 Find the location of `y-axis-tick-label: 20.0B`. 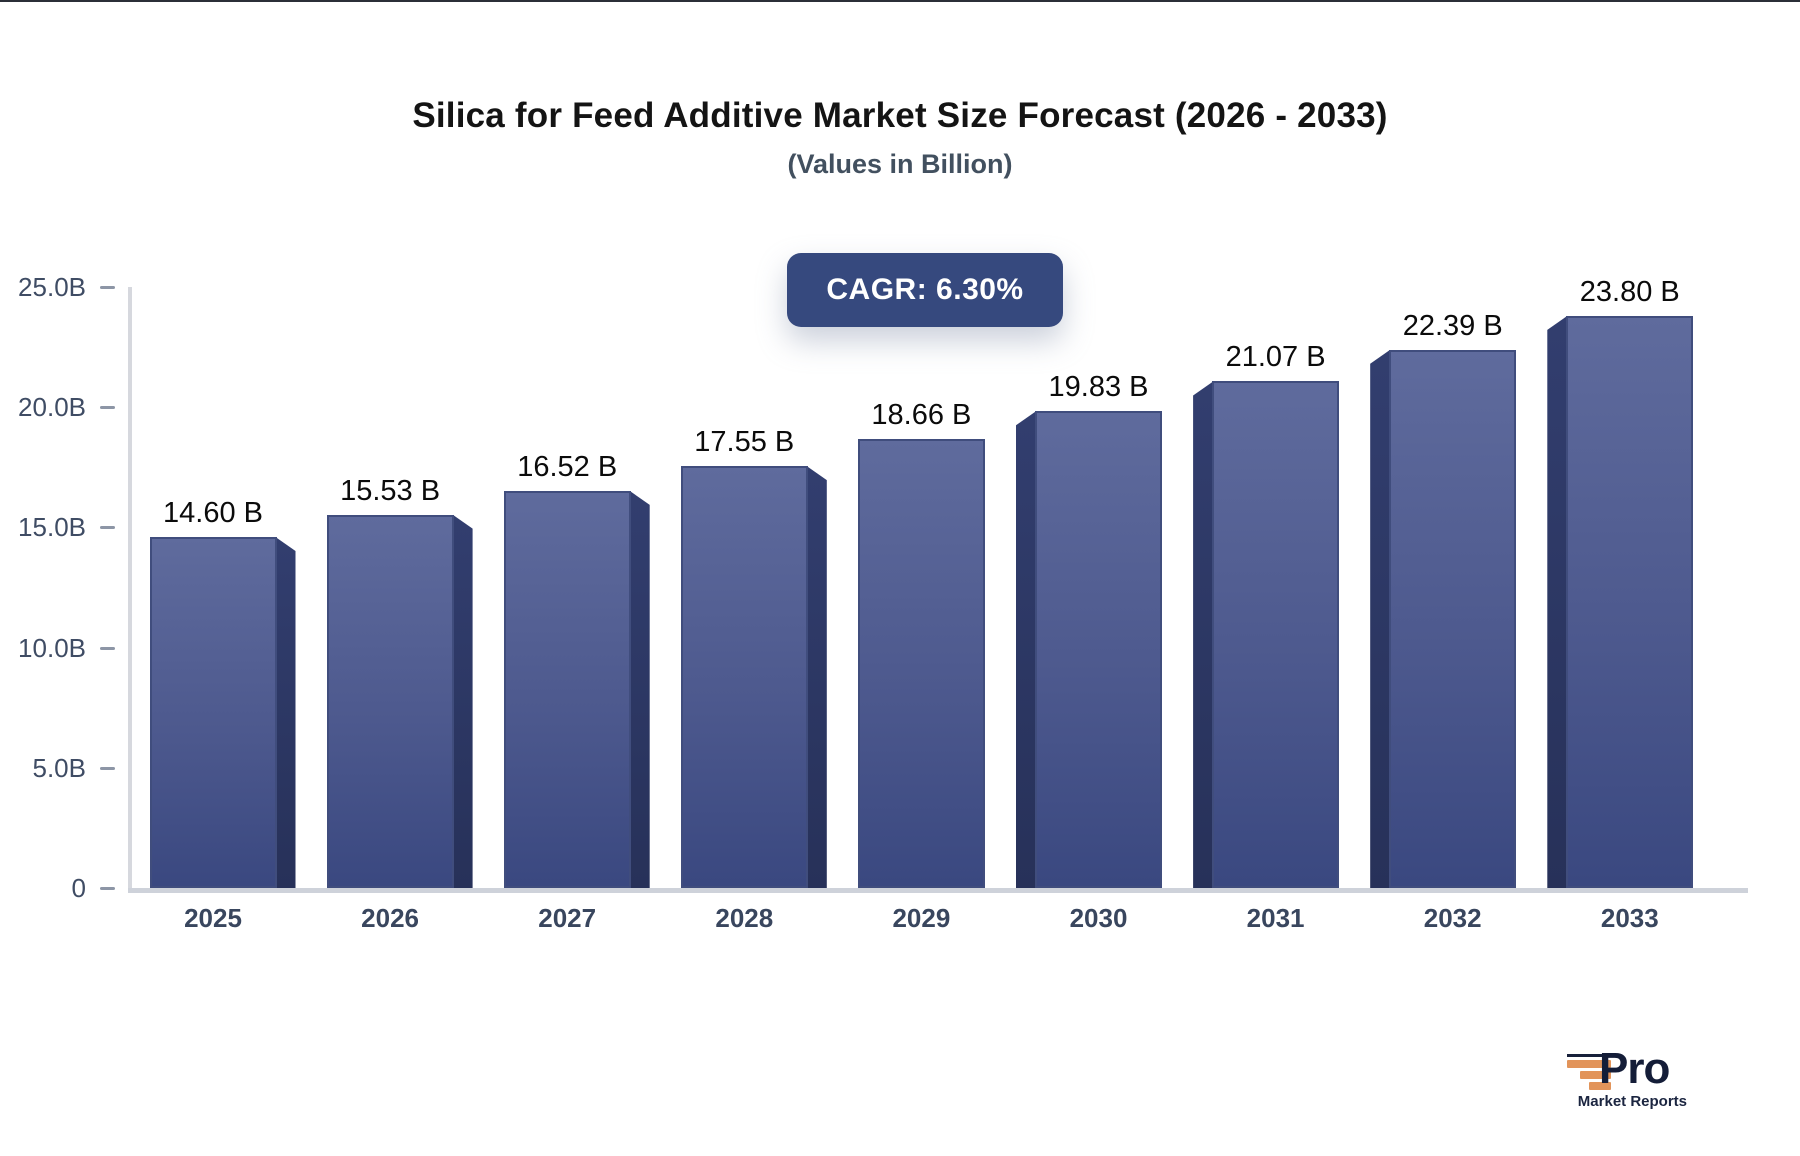

y-axis-tick-label: 20.0B is located at coordinates (52, 407).